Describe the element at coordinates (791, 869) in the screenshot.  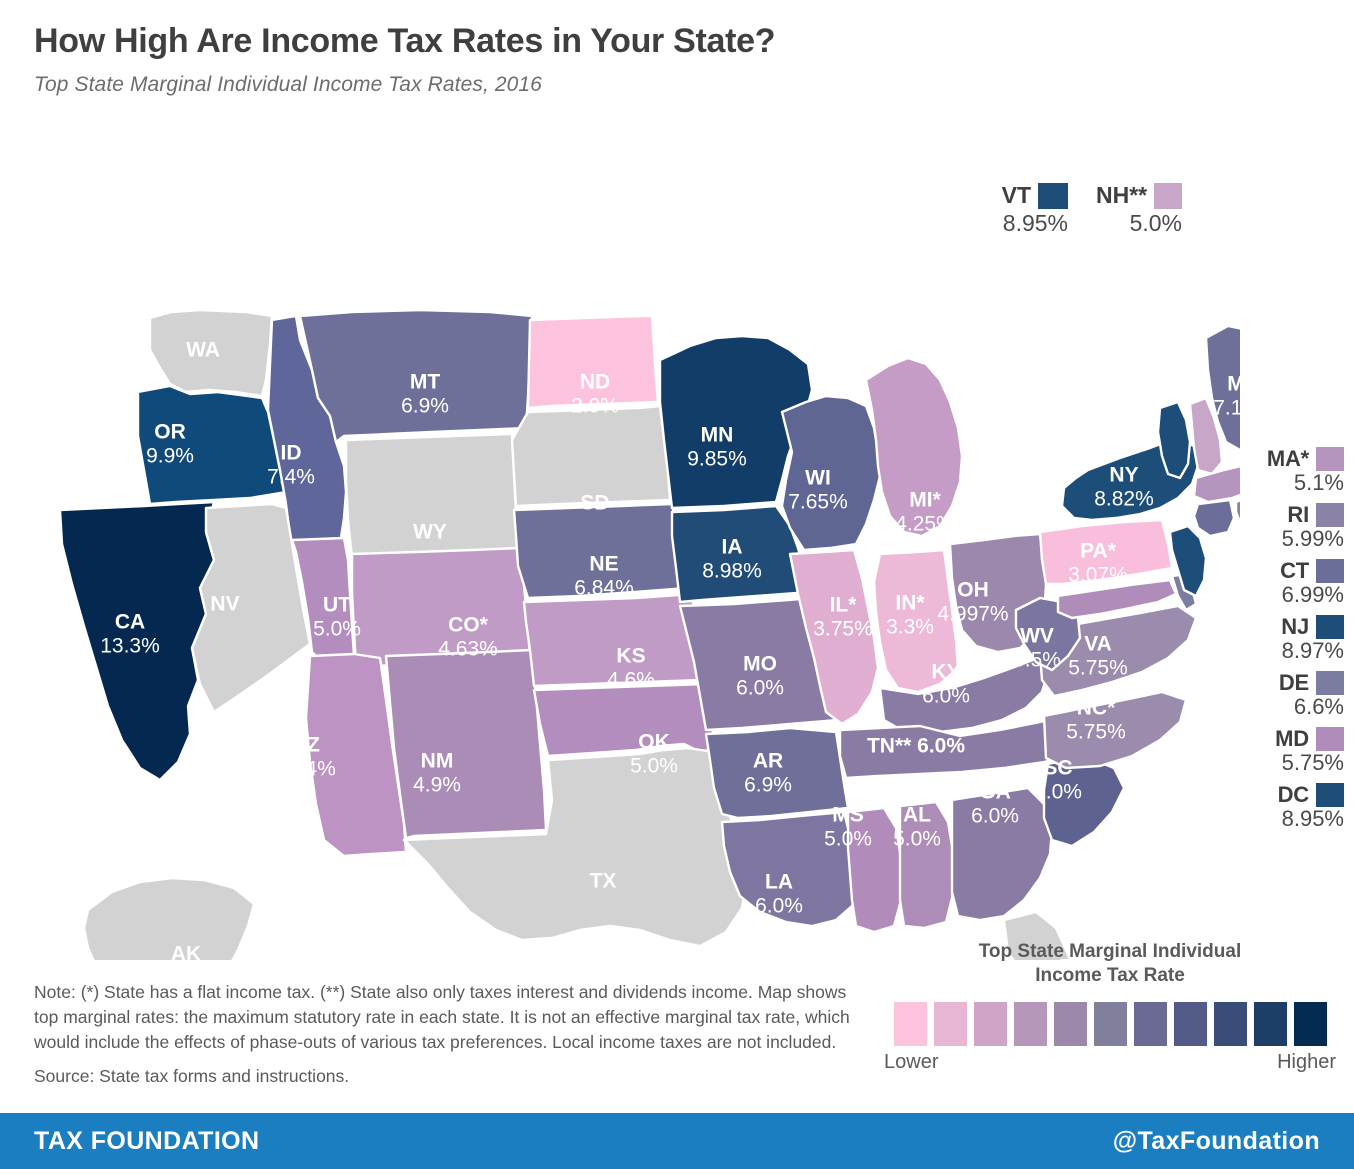
I see `state-la` at that location.